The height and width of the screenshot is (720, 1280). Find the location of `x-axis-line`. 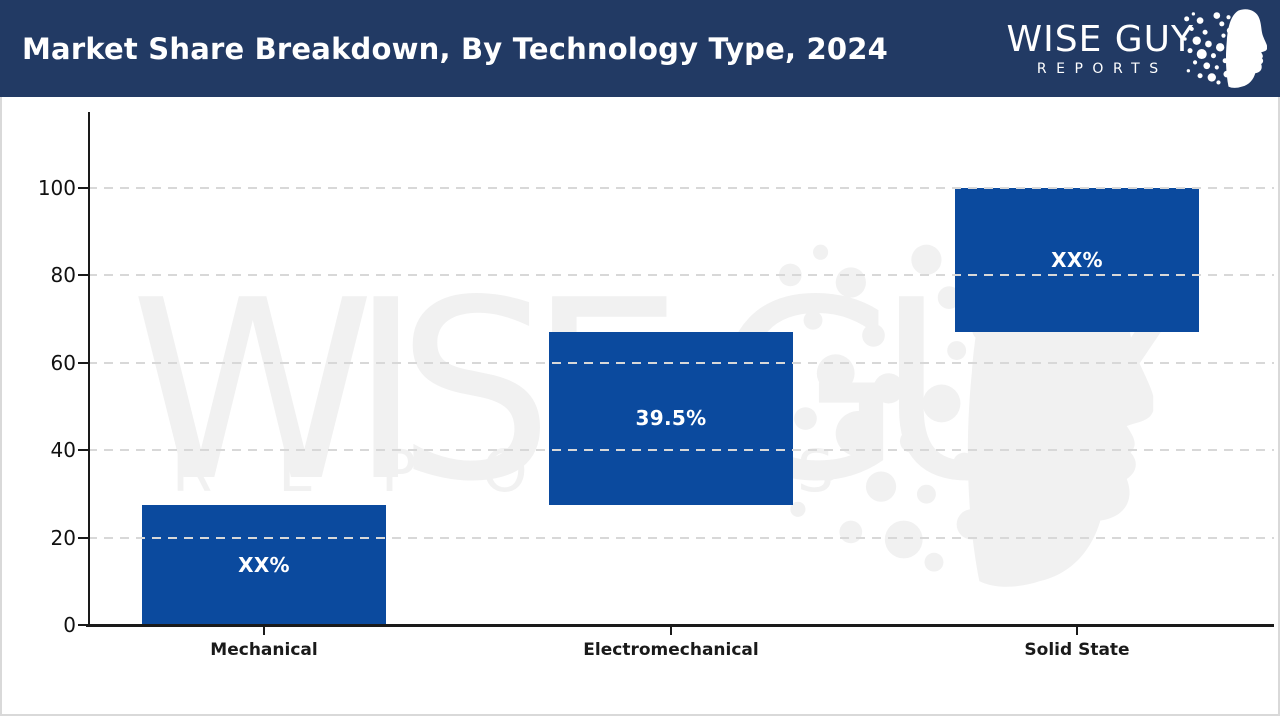

x-axis-line is located at coordinates (680, 625).